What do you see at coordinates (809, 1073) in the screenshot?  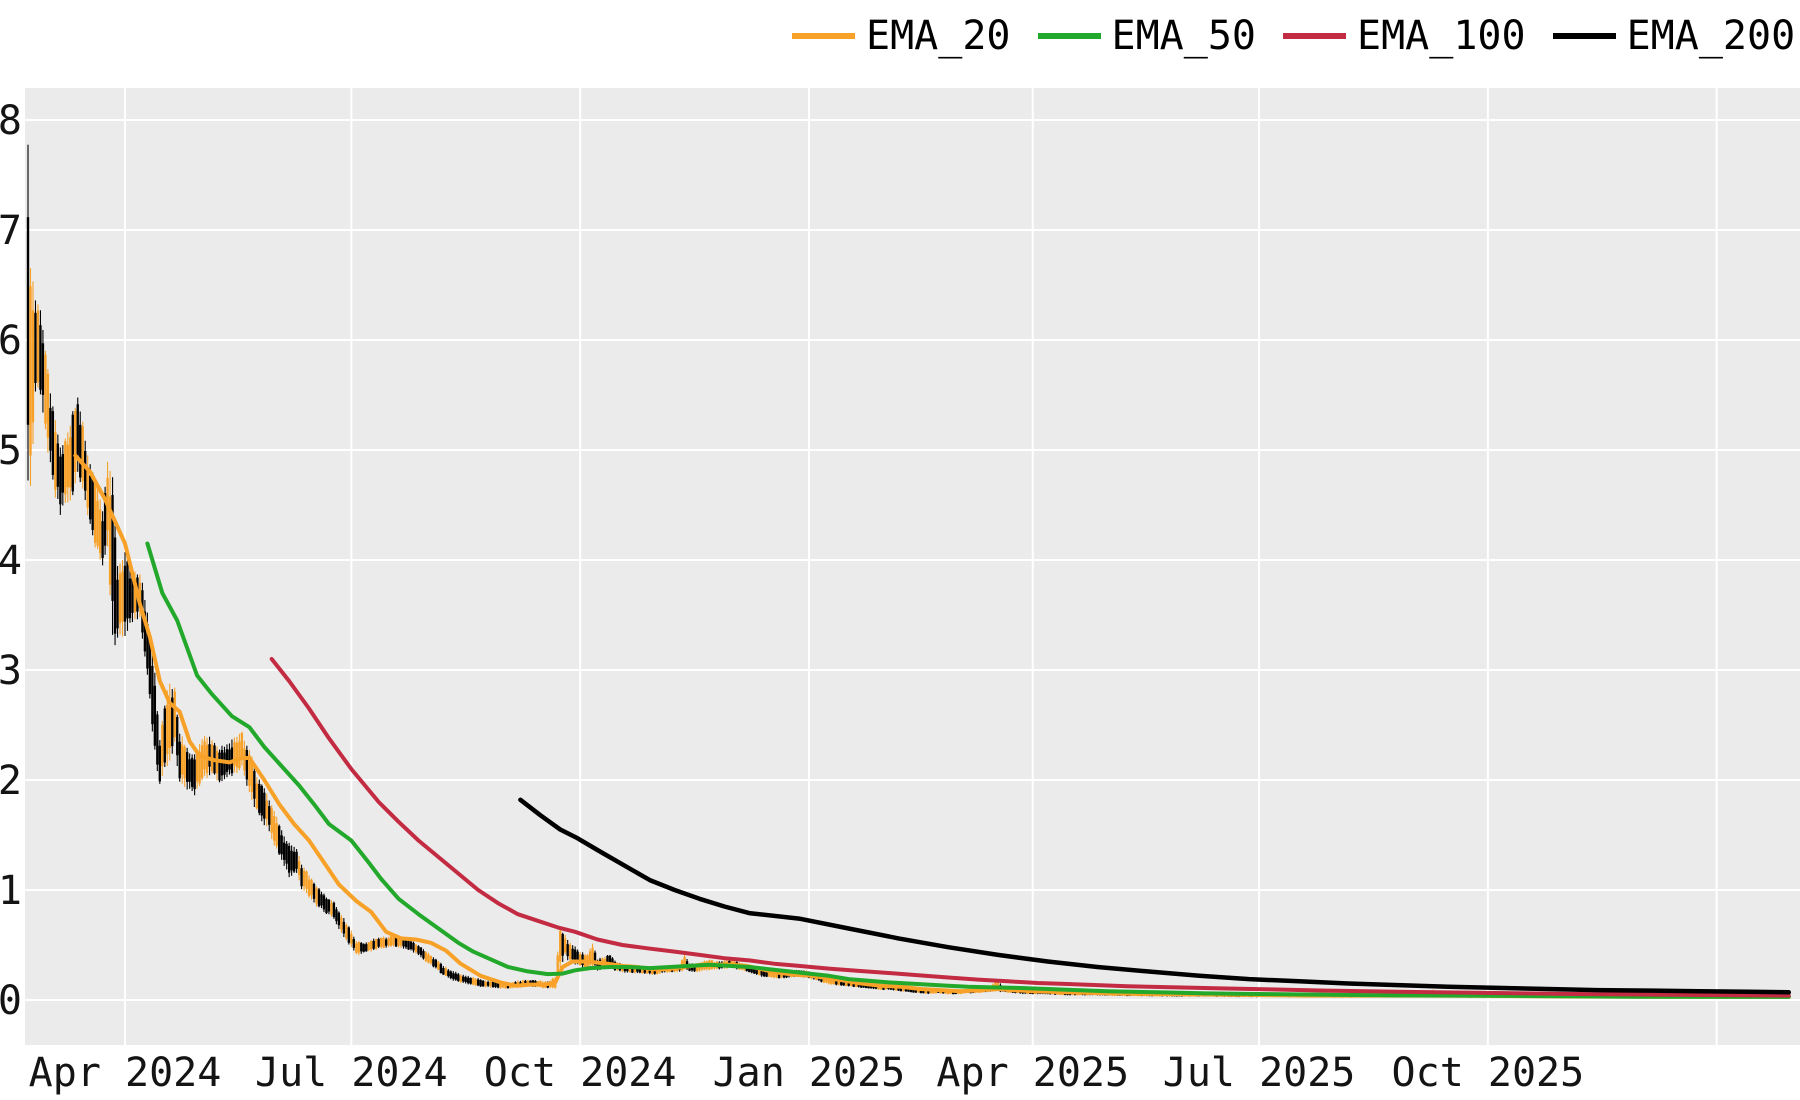 I see `x-tick-label: Jan 2025` at bounding box center [809, 1073].